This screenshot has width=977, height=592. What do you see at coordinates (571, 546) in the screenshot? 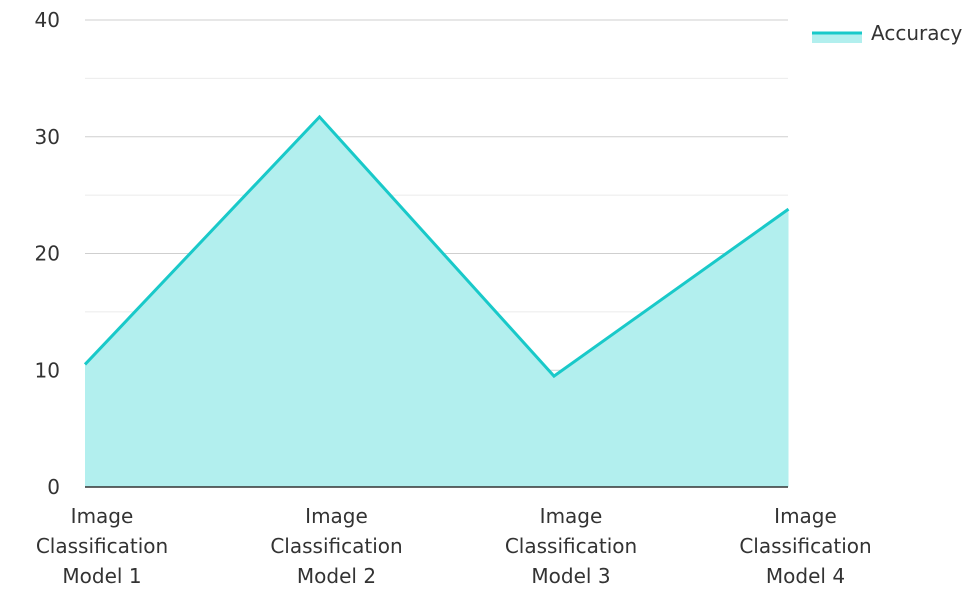
I see `x-tick-label: Image Classification Model 3` at bounding box center [571, 546].